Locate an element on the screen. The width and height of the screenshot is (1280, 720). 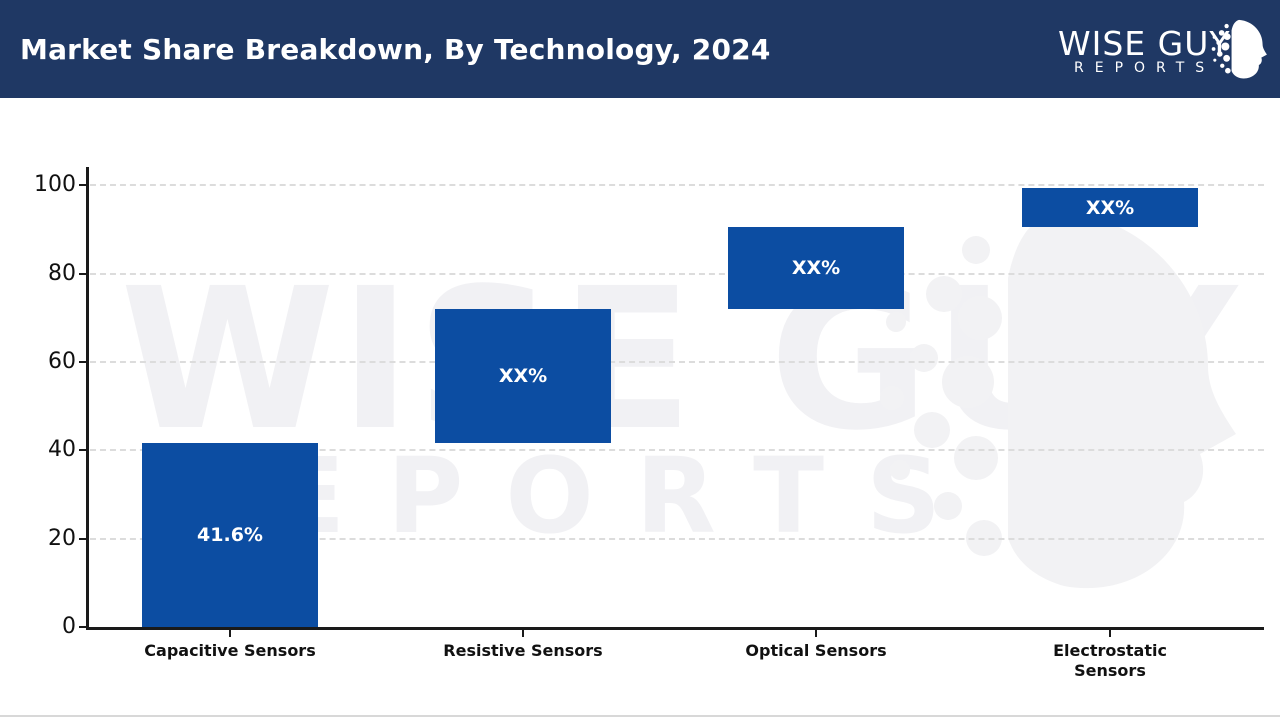
gridline-y100 is located at coordinates (677, 185).